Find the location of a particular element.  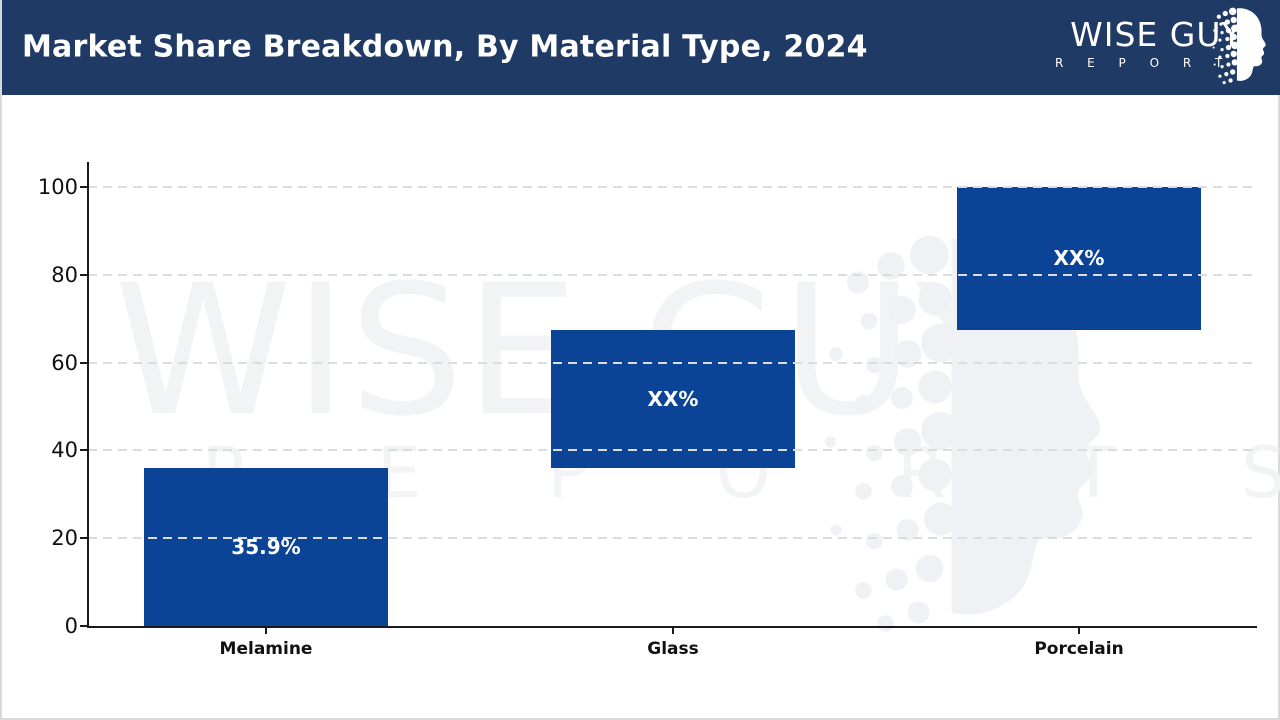

logo-face-dots-icon is located at coordinates (1239, 46).